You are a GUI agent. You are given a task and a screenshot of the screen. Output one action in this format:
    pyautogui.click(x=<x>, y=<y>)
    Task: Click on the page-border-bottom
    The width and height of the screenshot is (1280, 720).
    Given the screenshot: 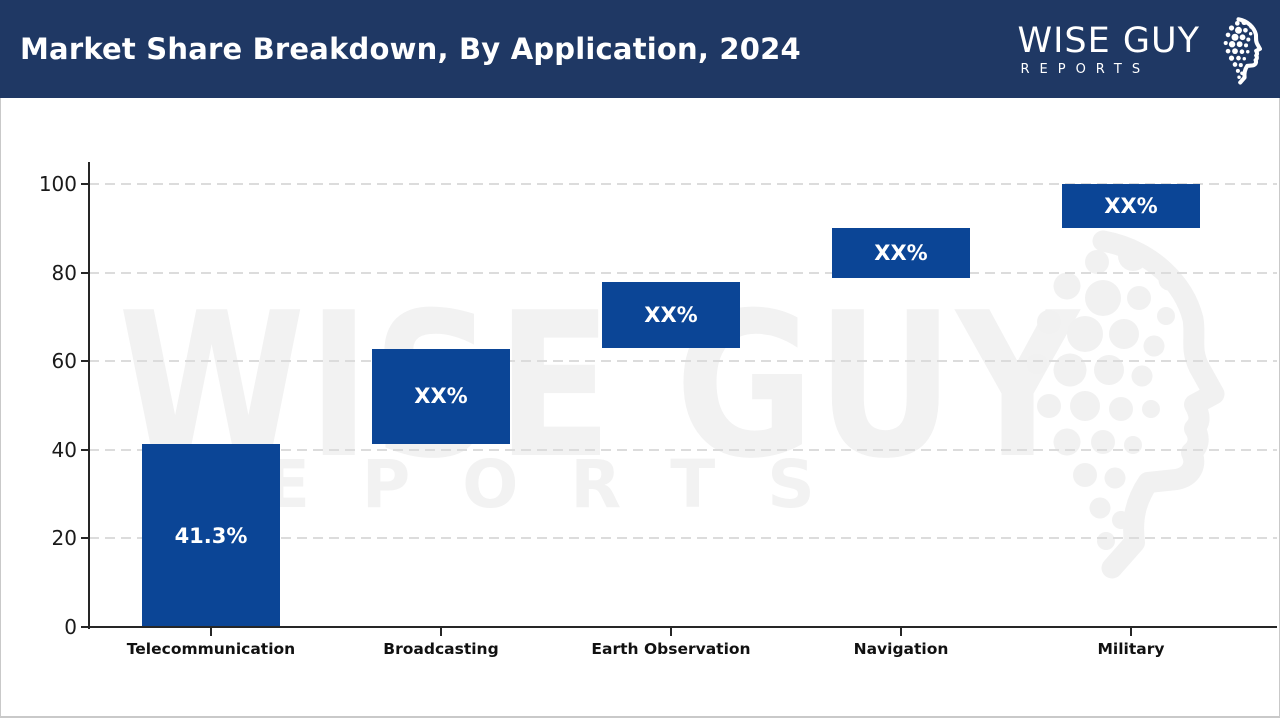 What is the action you would take?
    pyautogui.click(x=640, y=717)
    